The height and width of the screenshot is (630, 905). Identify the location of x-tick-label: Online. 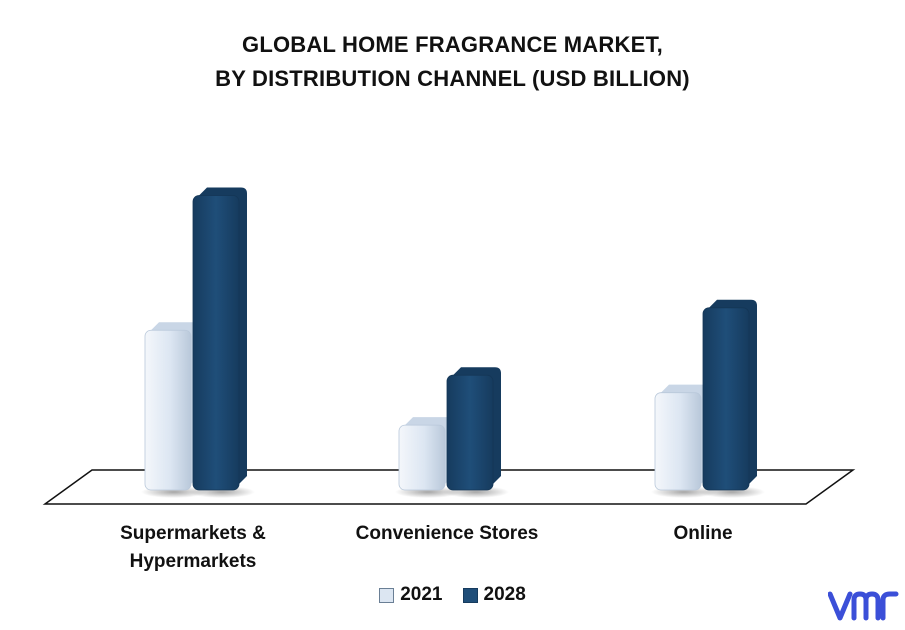
(703, 534).